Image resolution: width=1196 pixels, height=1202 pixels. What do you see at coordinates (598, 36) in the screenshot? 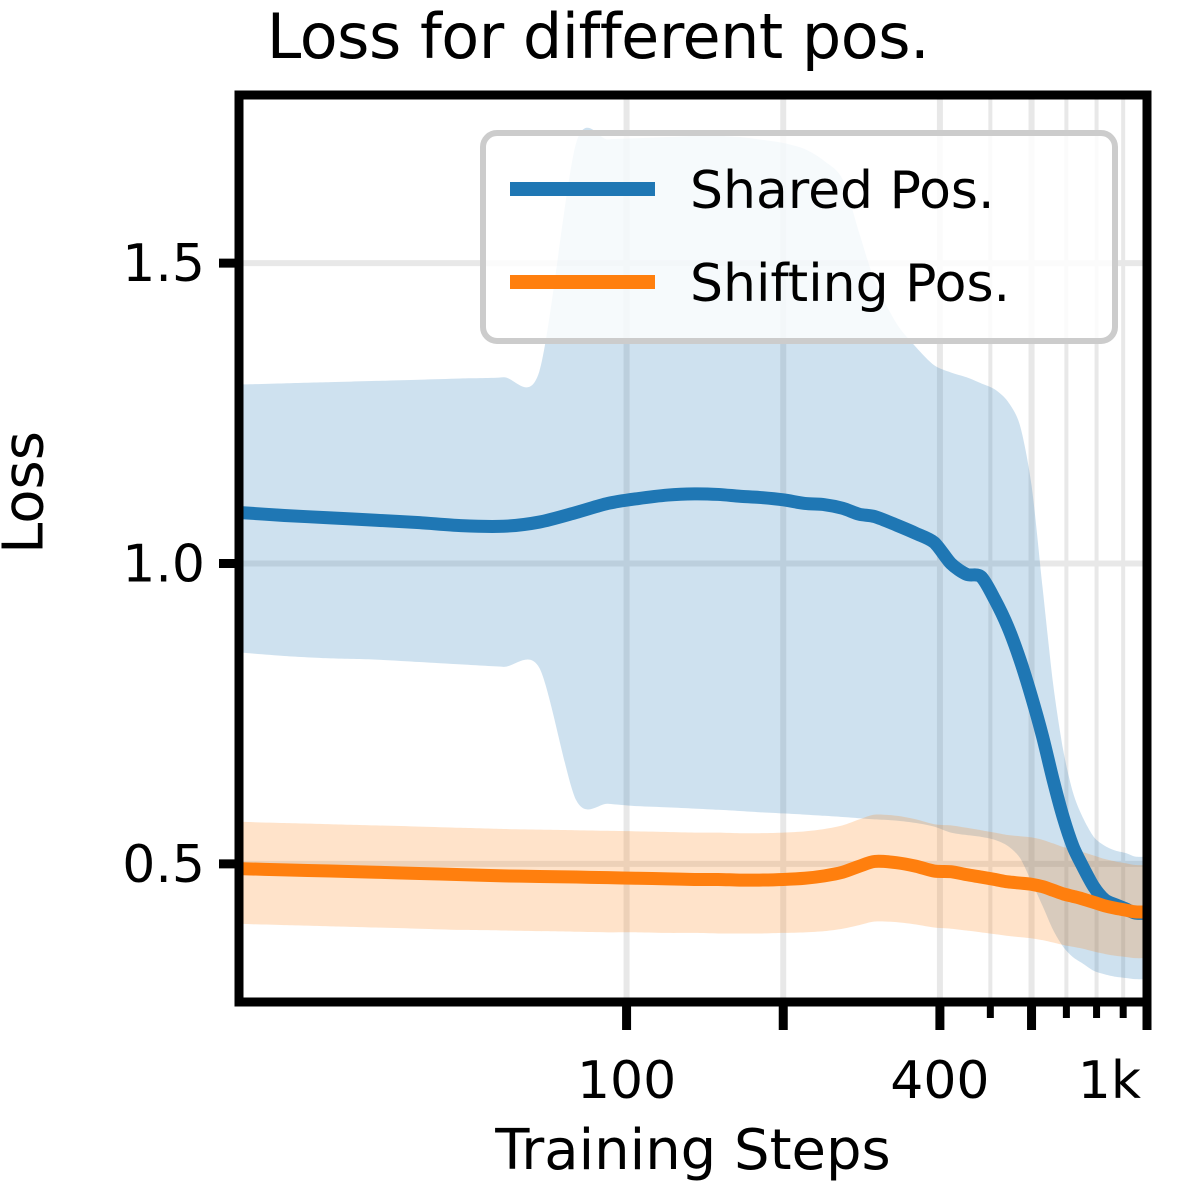
I see `chart-title: Loss for different pos.` at bounding box center [598, 36].